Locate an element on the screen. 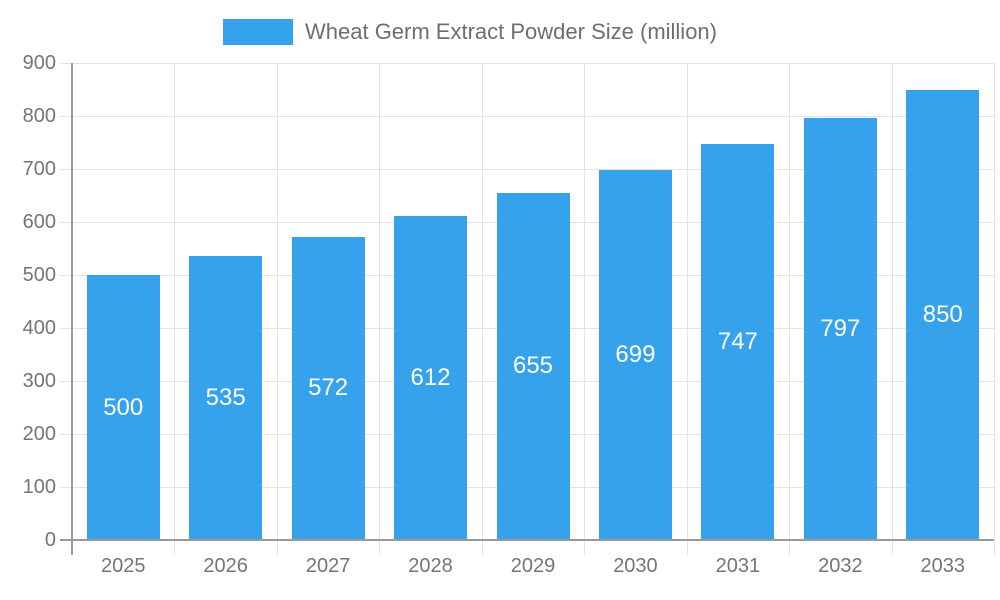  y-tick-label: 700 is located at coordinates (39, 169).